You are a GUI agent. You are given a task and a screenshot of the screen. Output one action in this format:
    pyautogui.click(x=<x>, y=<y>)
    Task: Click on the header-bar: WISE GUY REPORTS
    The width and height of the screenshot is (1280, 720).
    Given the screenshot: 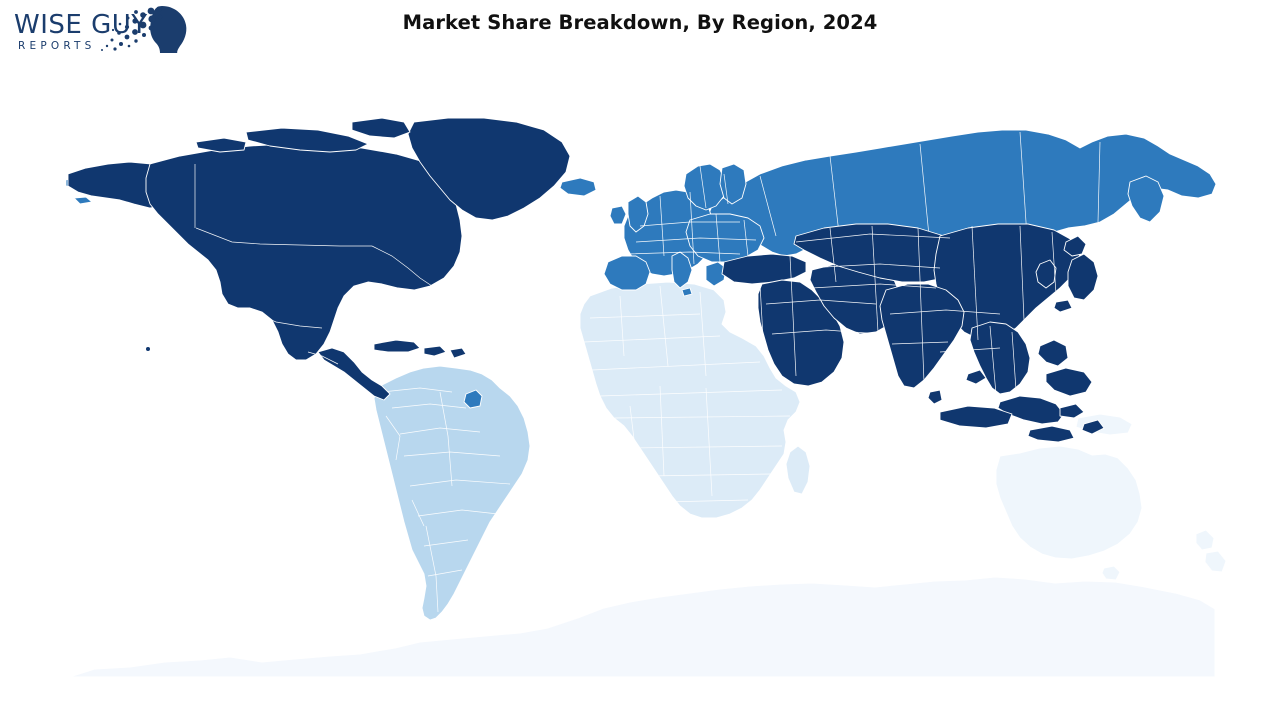 What is the action you would take?
    pyautogui.click(x=640, y=28)
    